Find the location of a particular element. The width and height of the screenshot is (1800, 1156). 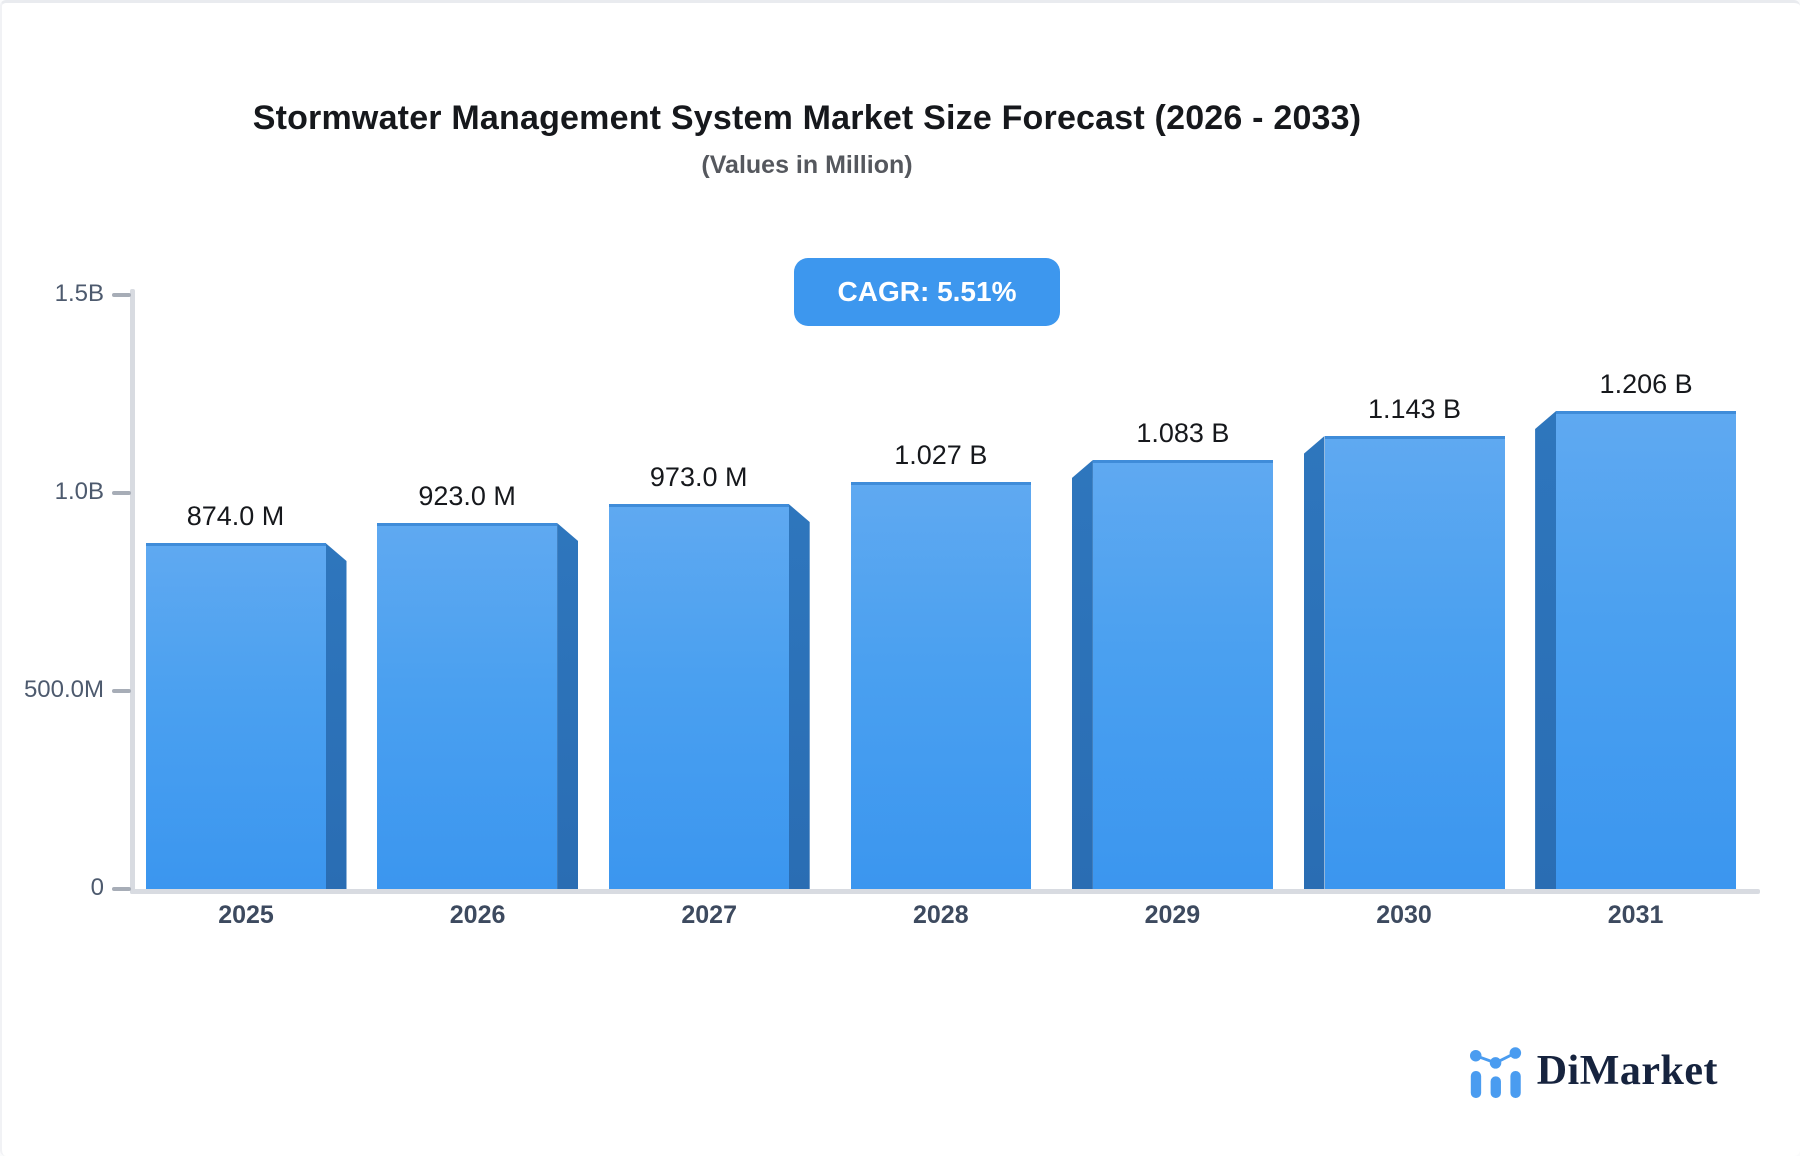

bar-value-label: 874.0 M is located at coordinates (235, 516).